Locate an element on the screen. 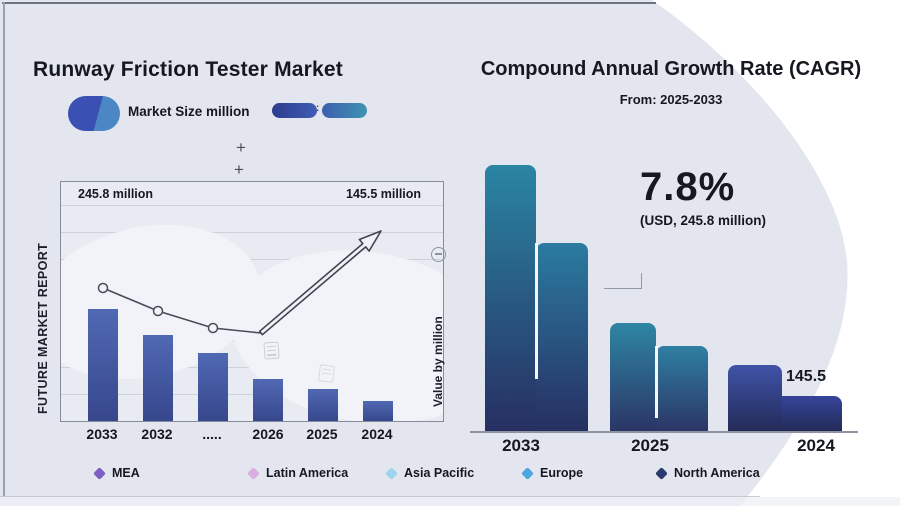 This screenshot has height=506, width=900. ratio-pill-left-icon is located at coordinates (294, 110).